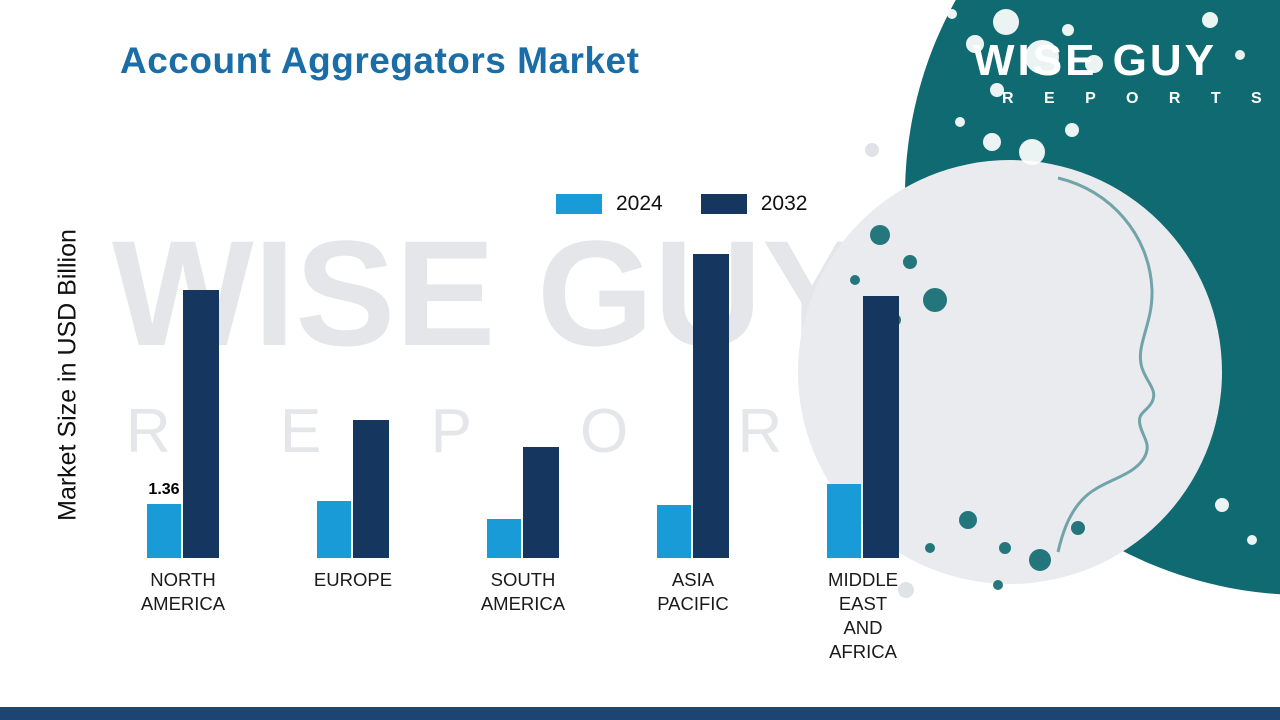 The height and width of the screenshot is (720, 1280). What do you see at coordinates (754, 204) in the screenshot?
I see `legend-item-2032: 2032` at bounding box center [754, 204].